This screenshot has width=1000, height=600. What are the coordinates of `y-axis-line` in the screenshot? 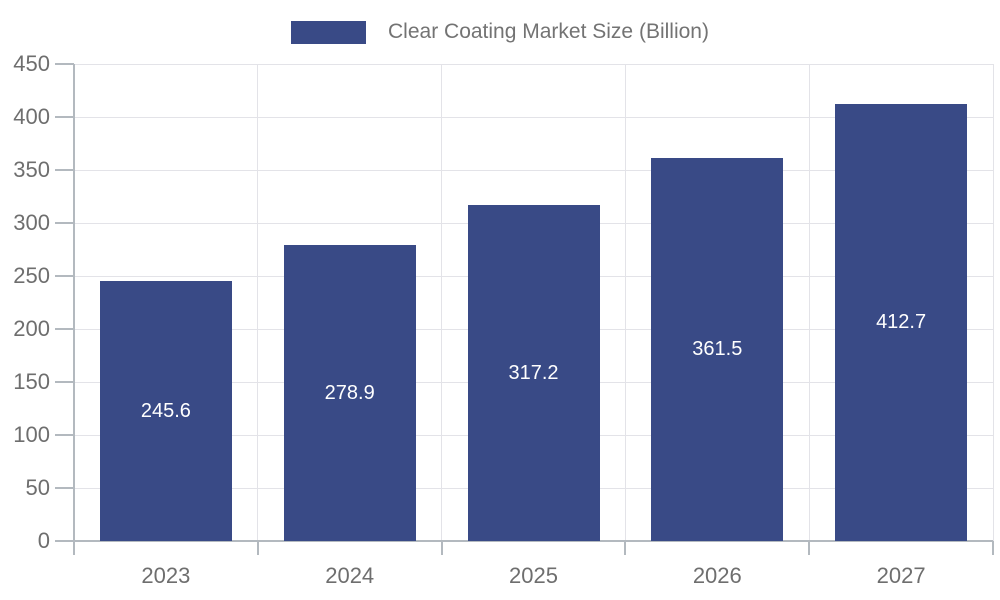 It's located at (74, 309).